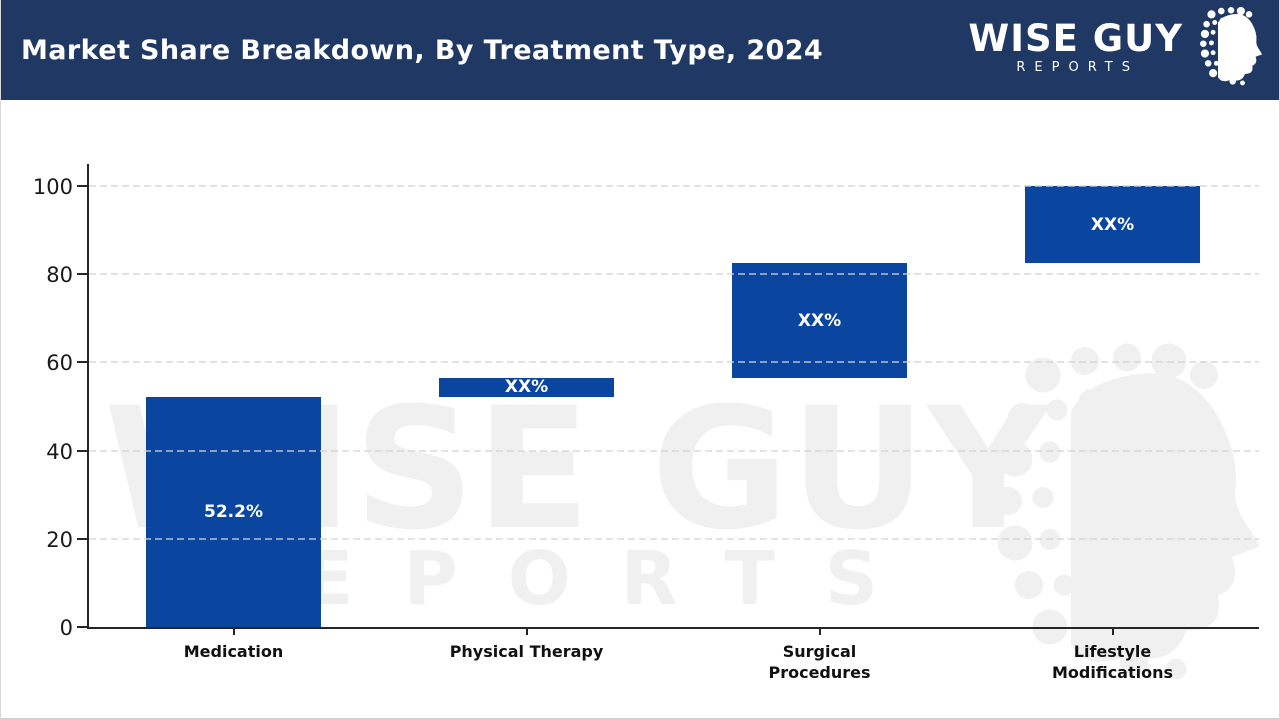 This screenshot has height=720, width=1280. Describe the element at coordinates (1112, 662) in the screenshot. I see `x-axis-category-label: Lifestyle Modifications` at that location.